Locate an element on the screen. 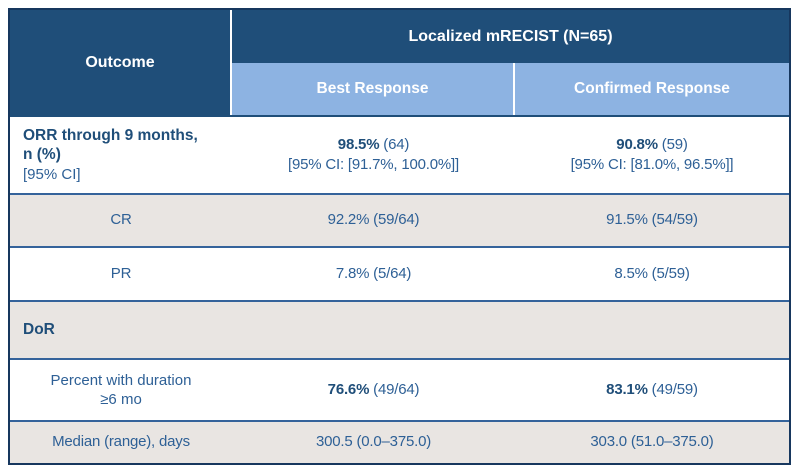 The image size is (800, 473). median-confirmed-value: 303.0 (51.0–375.0) is located at coordinates (652, 442).